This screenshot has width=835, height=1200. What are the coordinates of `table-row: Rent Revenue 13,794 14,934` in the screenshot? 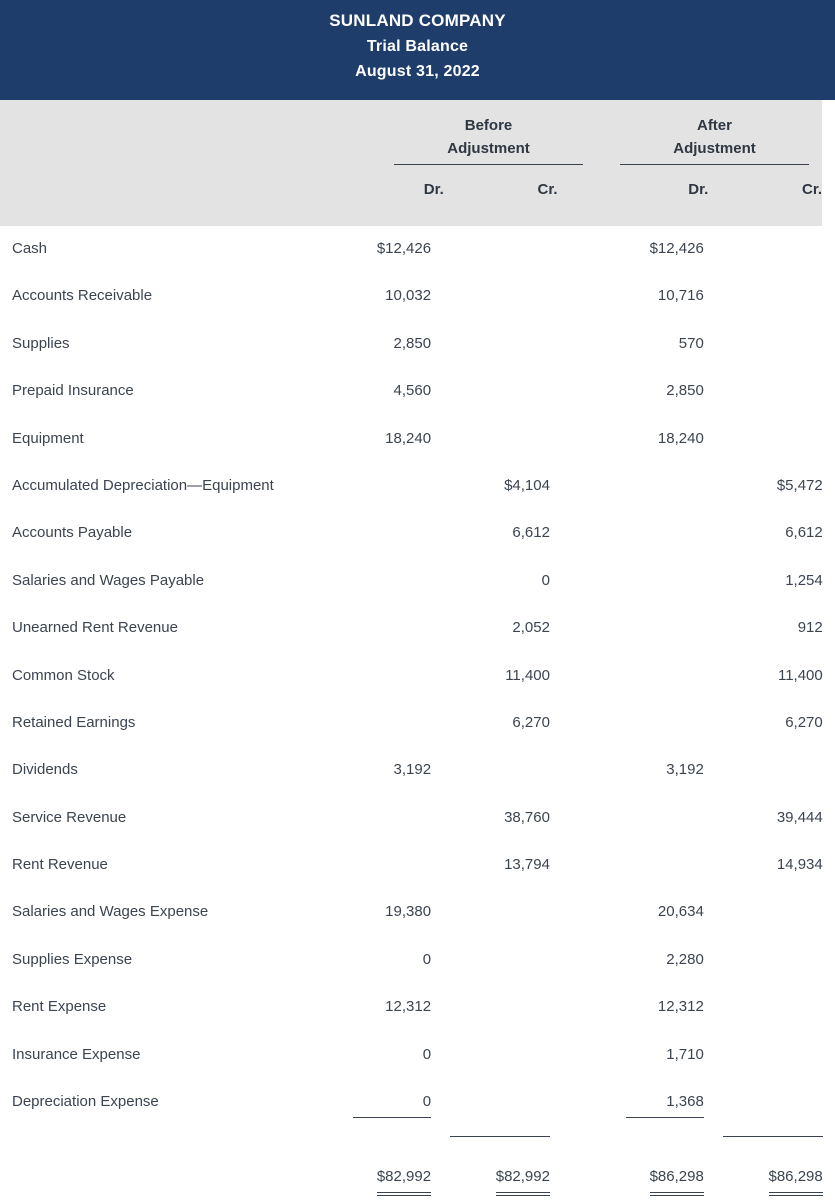 It's located at (417, 875).